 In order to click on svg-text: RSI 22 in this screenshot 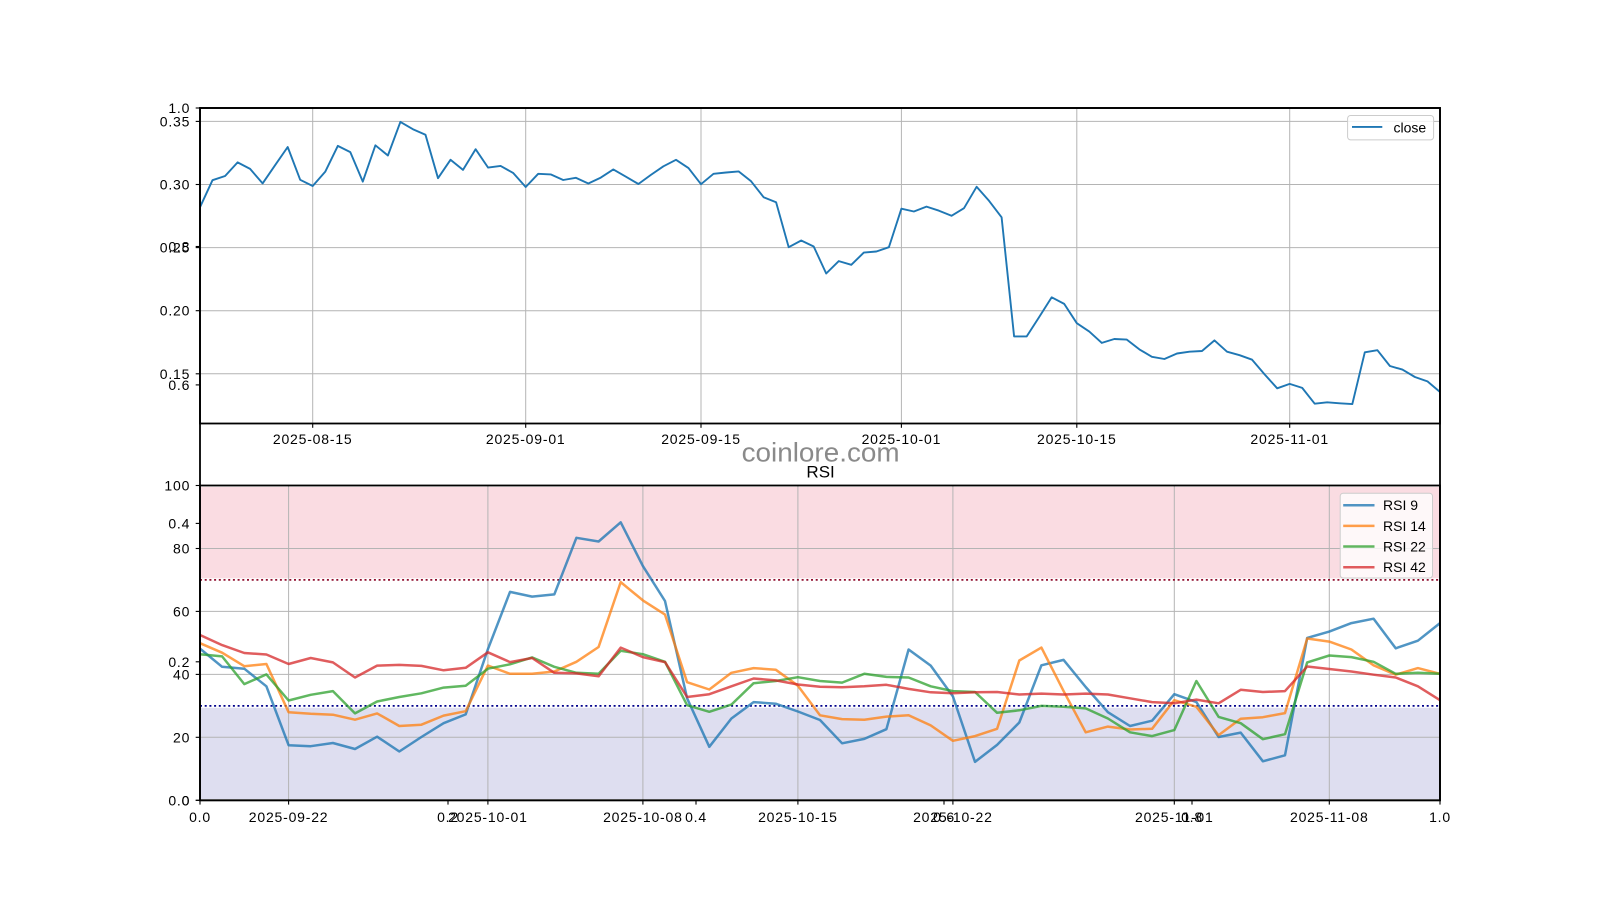, I will do `click(1404, 546)`.